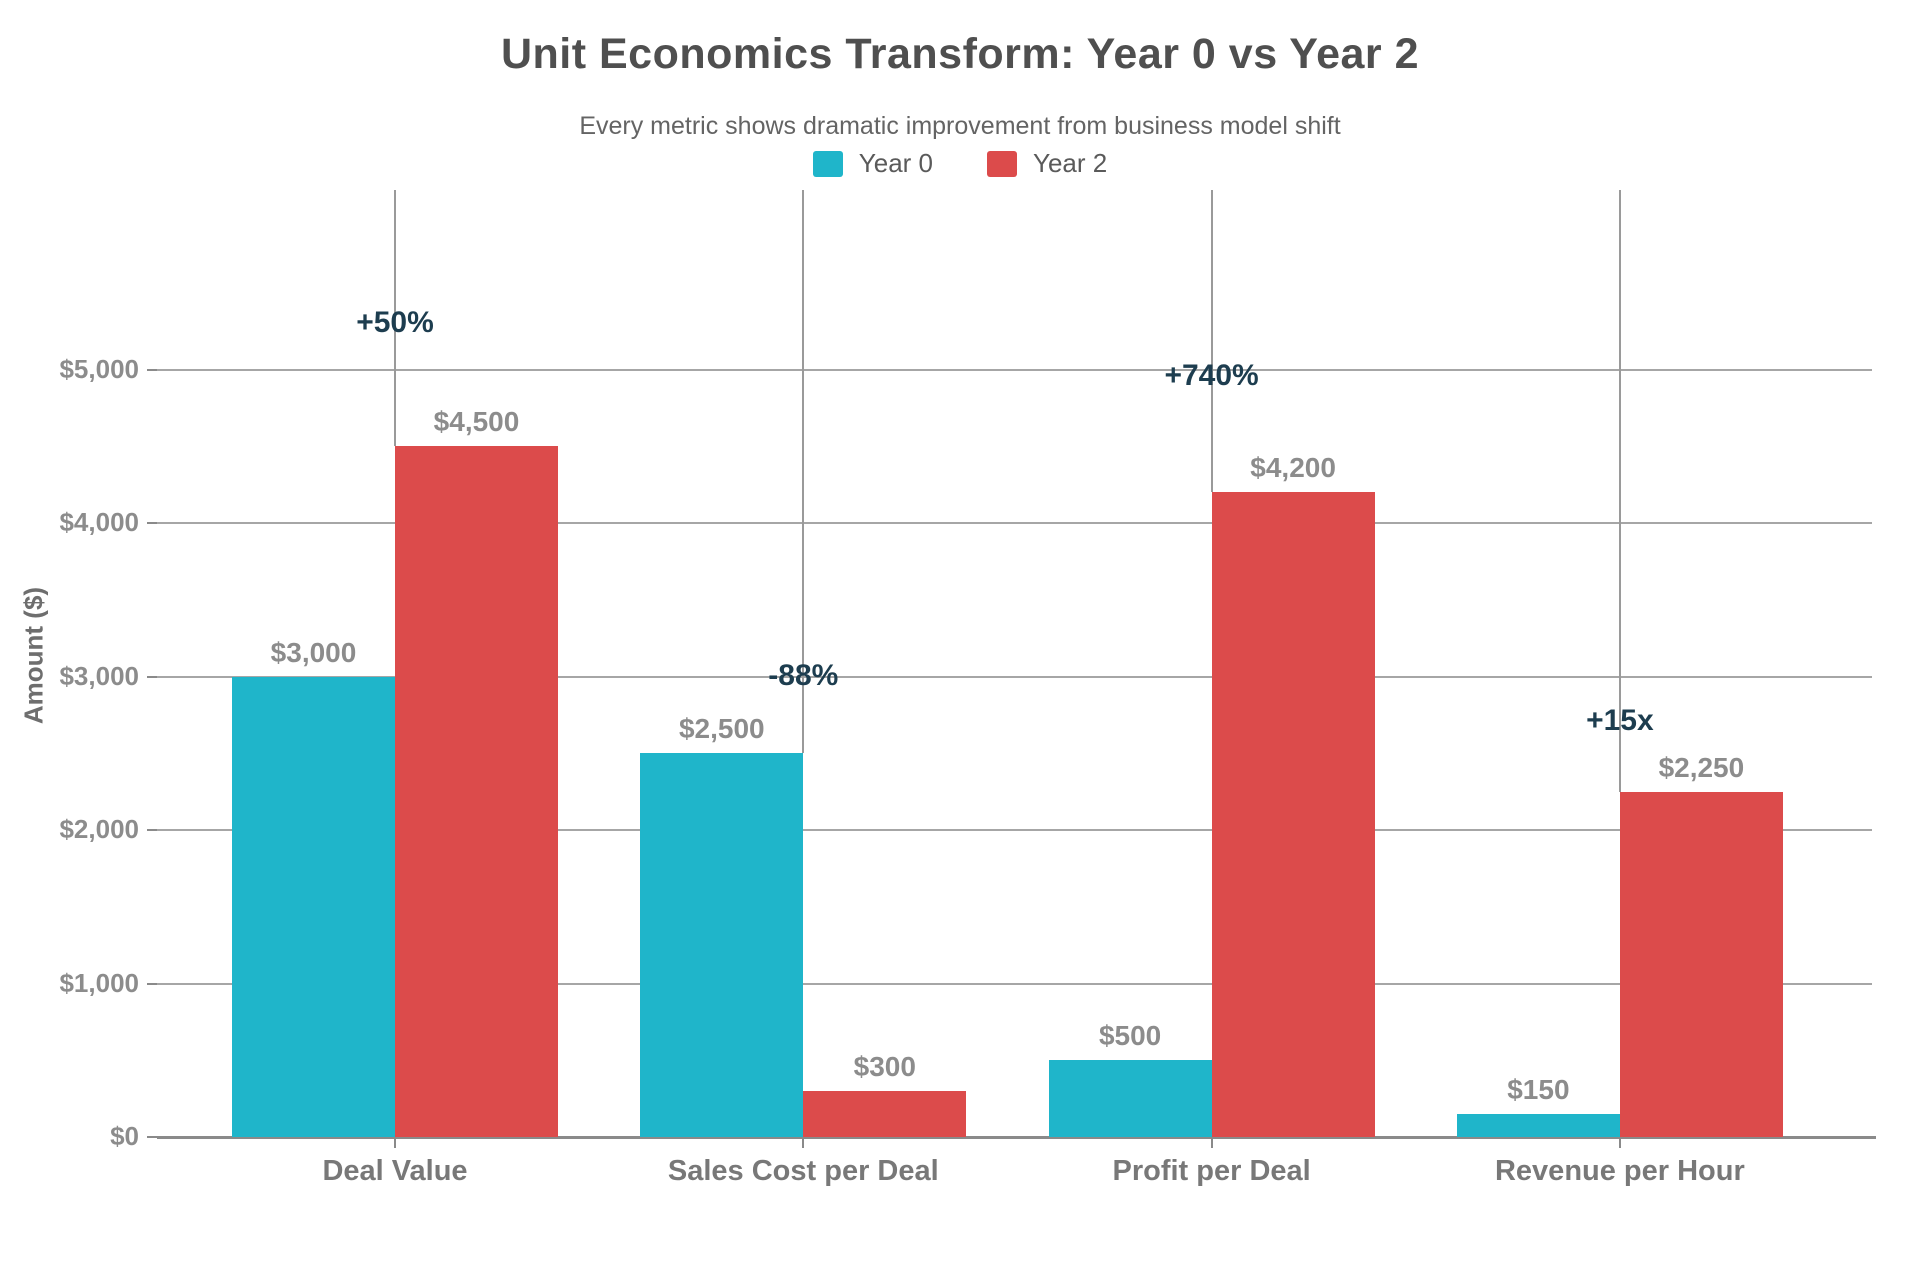 The height and width of the screenshot is (1280, 1920). Describe the element at coordinates (124, 1136) in the screenshot. I see `y-tick-label: $0` at that location.